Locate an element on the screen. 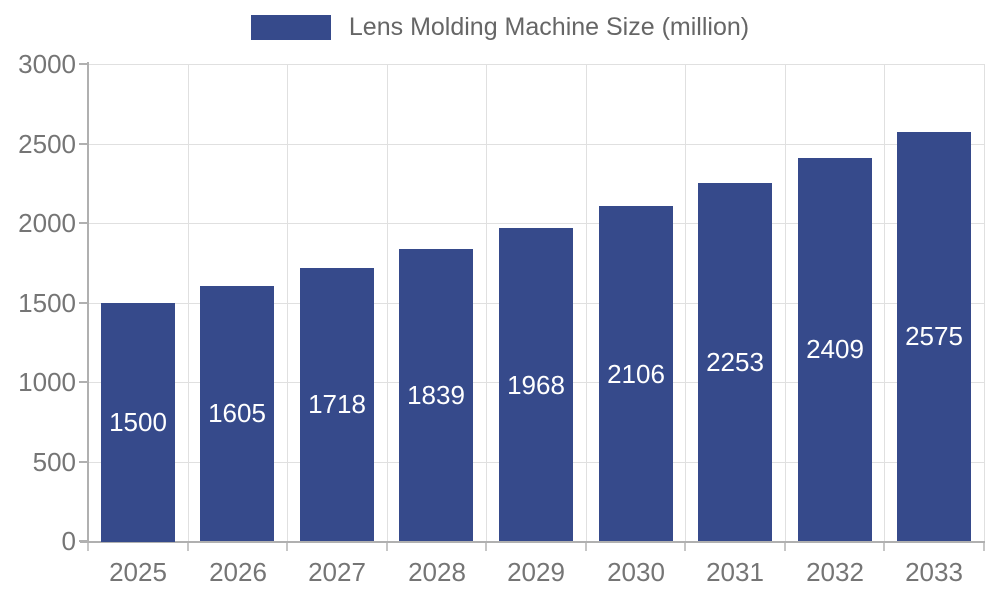 The image size is (1000, 600). x-axis-label: 2031 is located at coordinates (735, 572).